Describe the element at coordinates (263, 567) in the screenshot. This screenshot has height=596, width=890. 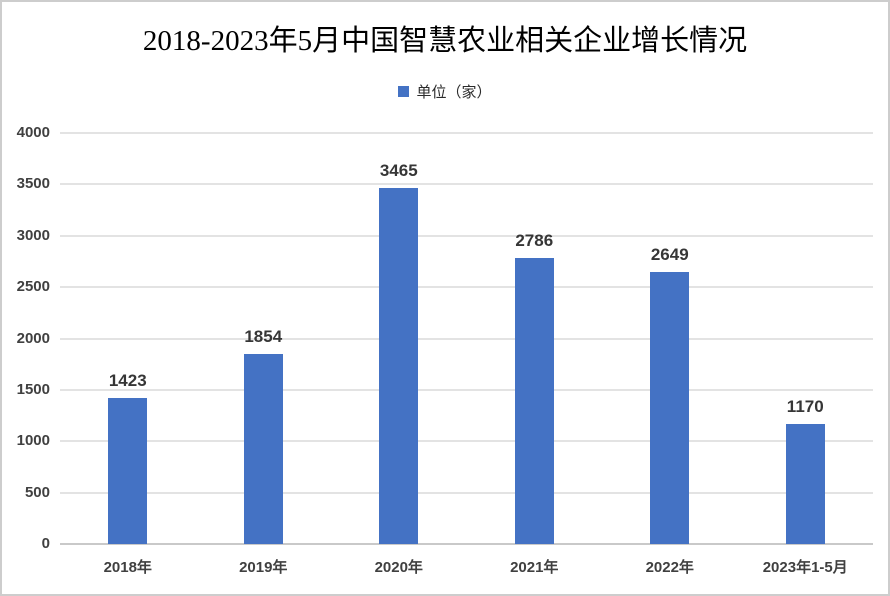
I see `x-axis-category-label: 2019年` at that location.